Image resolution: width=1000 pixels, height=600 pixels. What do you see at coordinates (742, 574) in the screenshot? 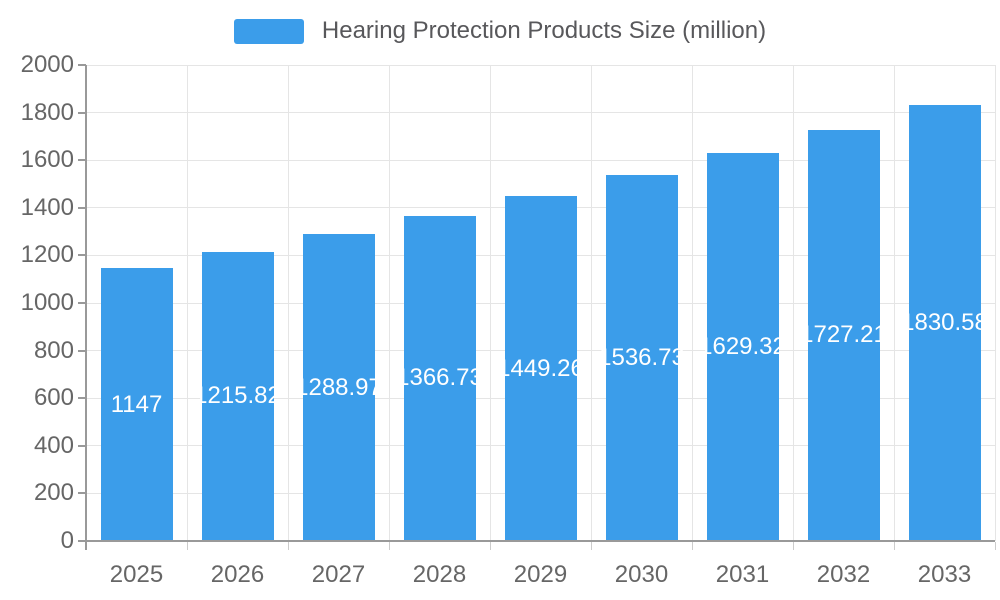
I see `x-axis-label: 2031` at bounding box center [742, 574].